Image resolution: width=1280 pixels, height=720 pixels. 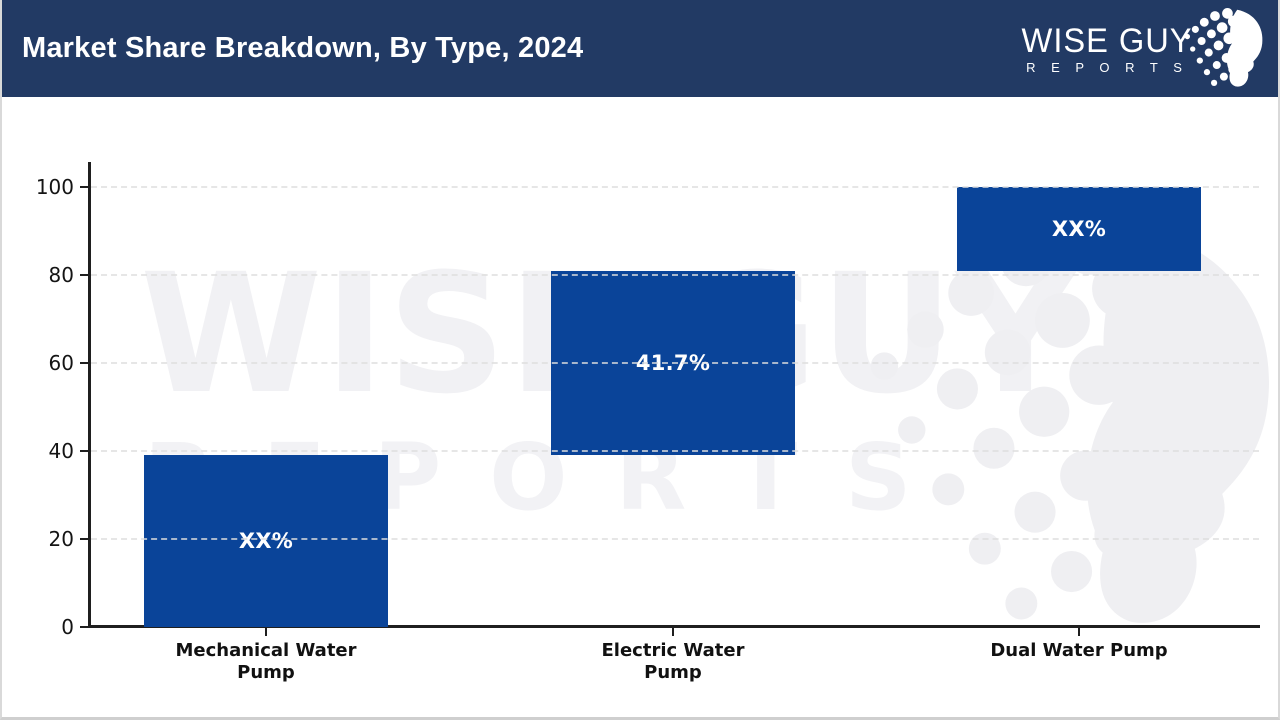 What do you see at coordinates (1107, 67) in the screenshot?
I see `logo-tagline: R E P O R T S` at bounding box center [1107, 67].